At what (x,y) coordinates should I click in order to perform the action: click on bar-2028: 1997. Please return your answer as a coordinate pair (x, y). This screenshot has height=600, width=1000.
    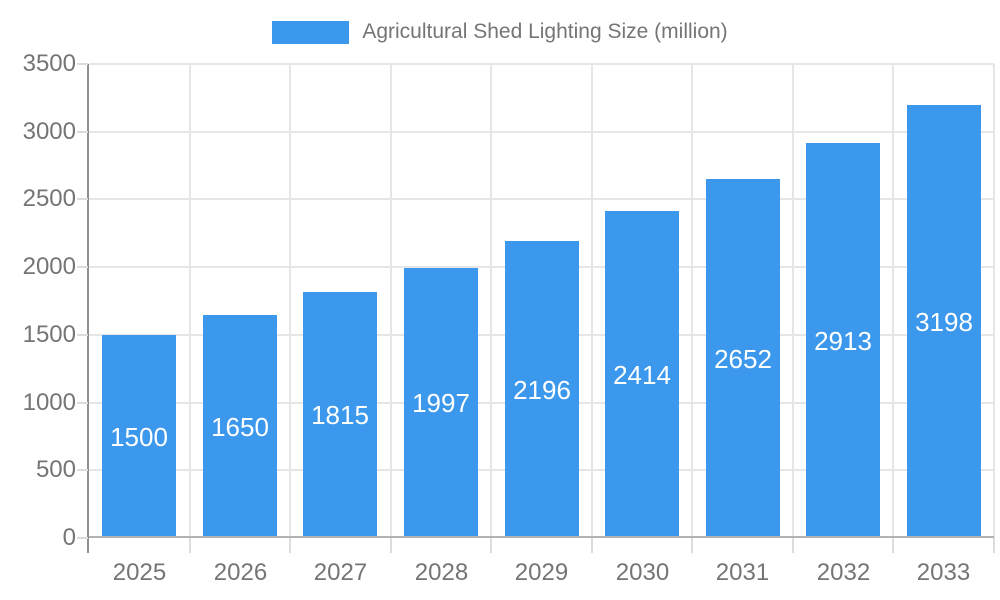
    Looking at the image, I should click on (441, 403).